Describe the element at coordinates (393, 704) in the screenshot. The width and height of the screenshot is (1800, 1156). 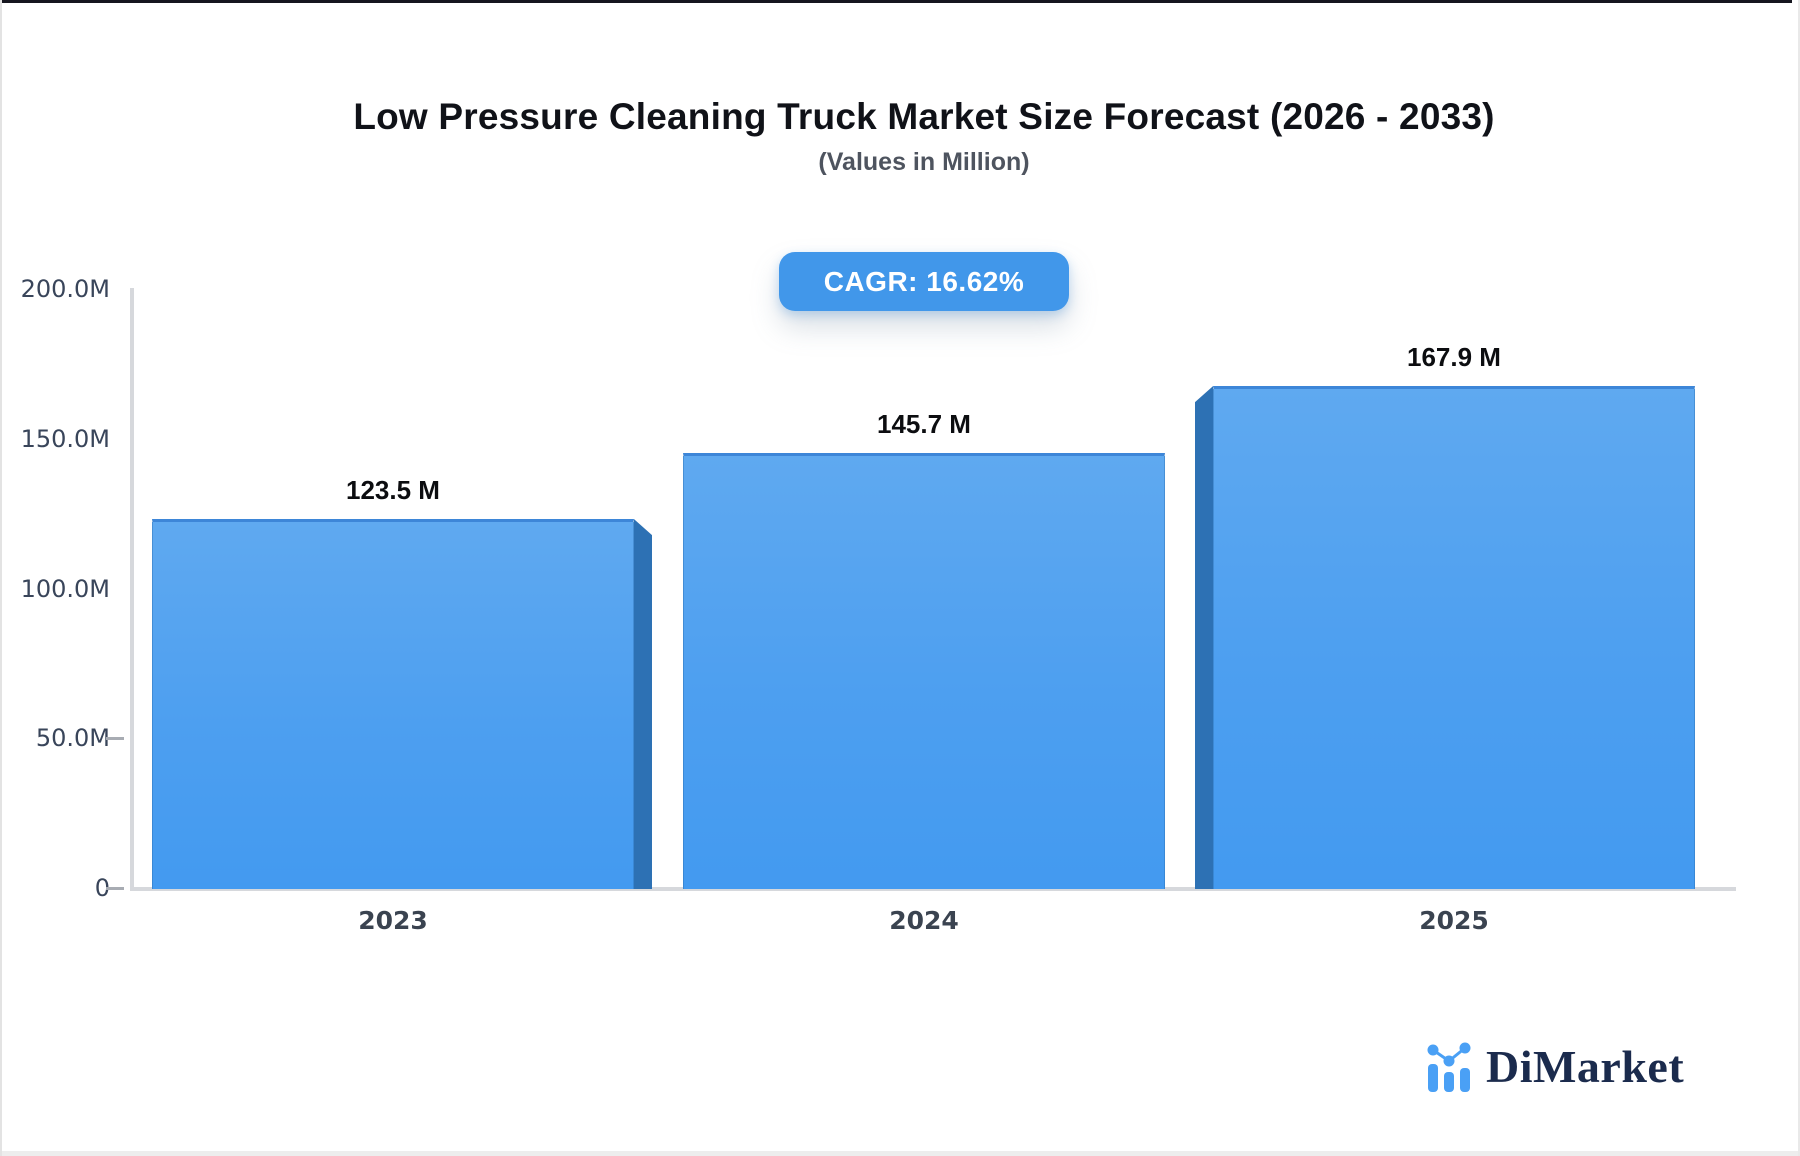
I see `bar-2023` at that location.